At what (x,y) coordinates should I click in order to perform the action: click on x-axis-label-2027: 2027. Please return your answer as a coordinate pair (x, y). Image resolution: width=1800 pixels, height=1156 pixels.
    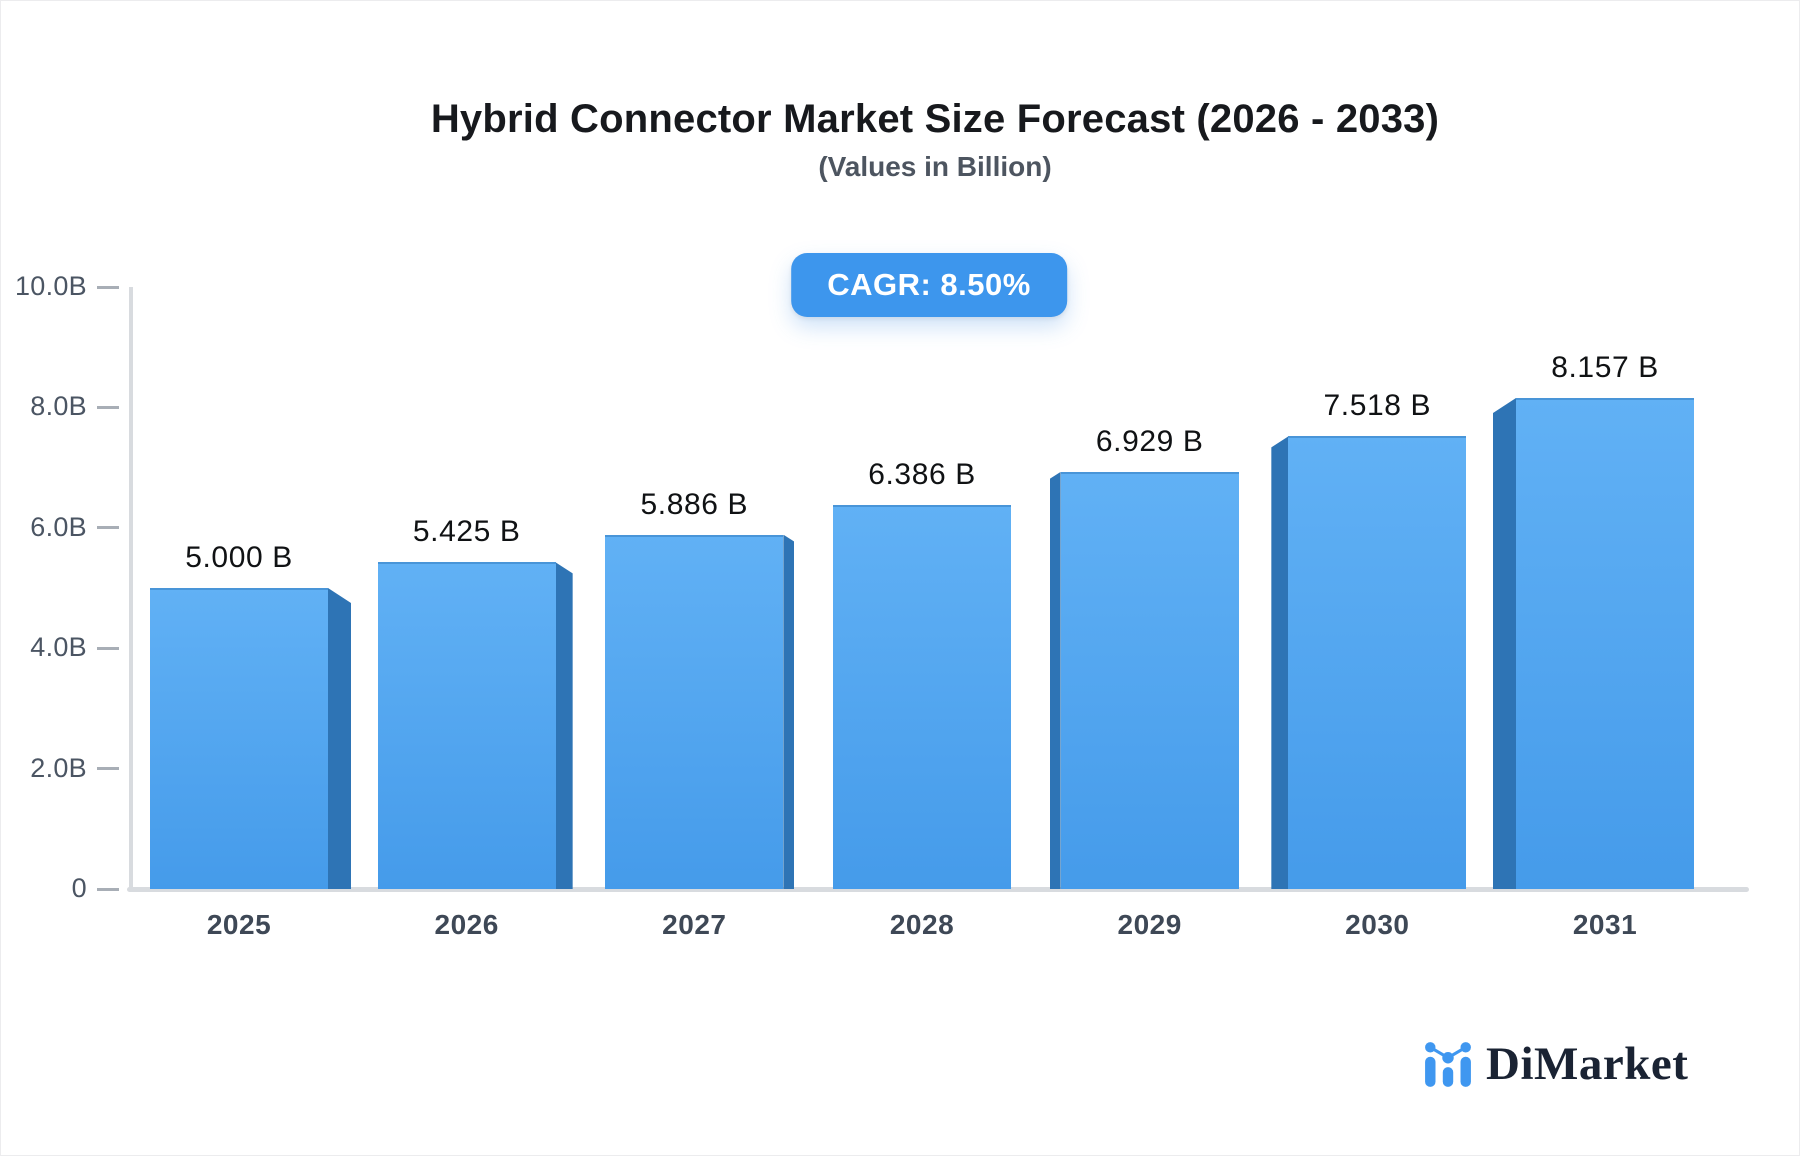
    Looking at the image, I should click on (694, 924).